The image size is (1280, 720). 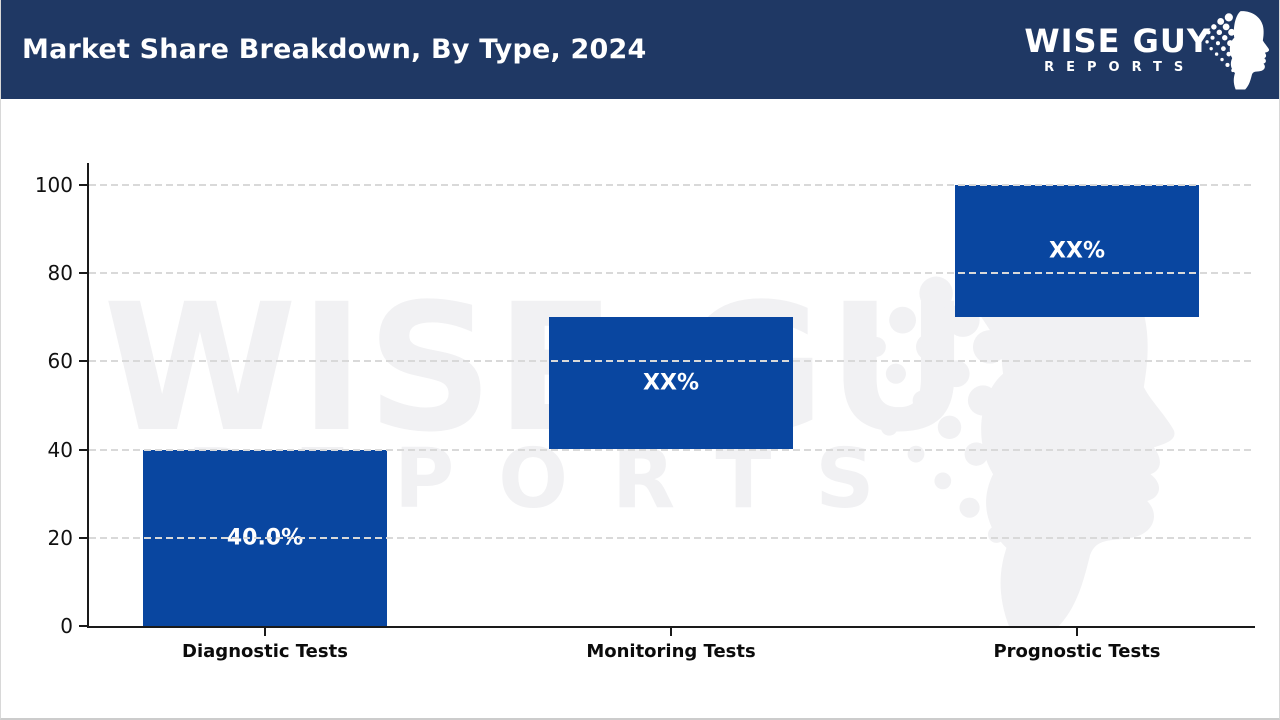 What do you see at coordinates (88, 395) in the screenshot?
I see `y-axis-line` at bounding box center [88, 395].